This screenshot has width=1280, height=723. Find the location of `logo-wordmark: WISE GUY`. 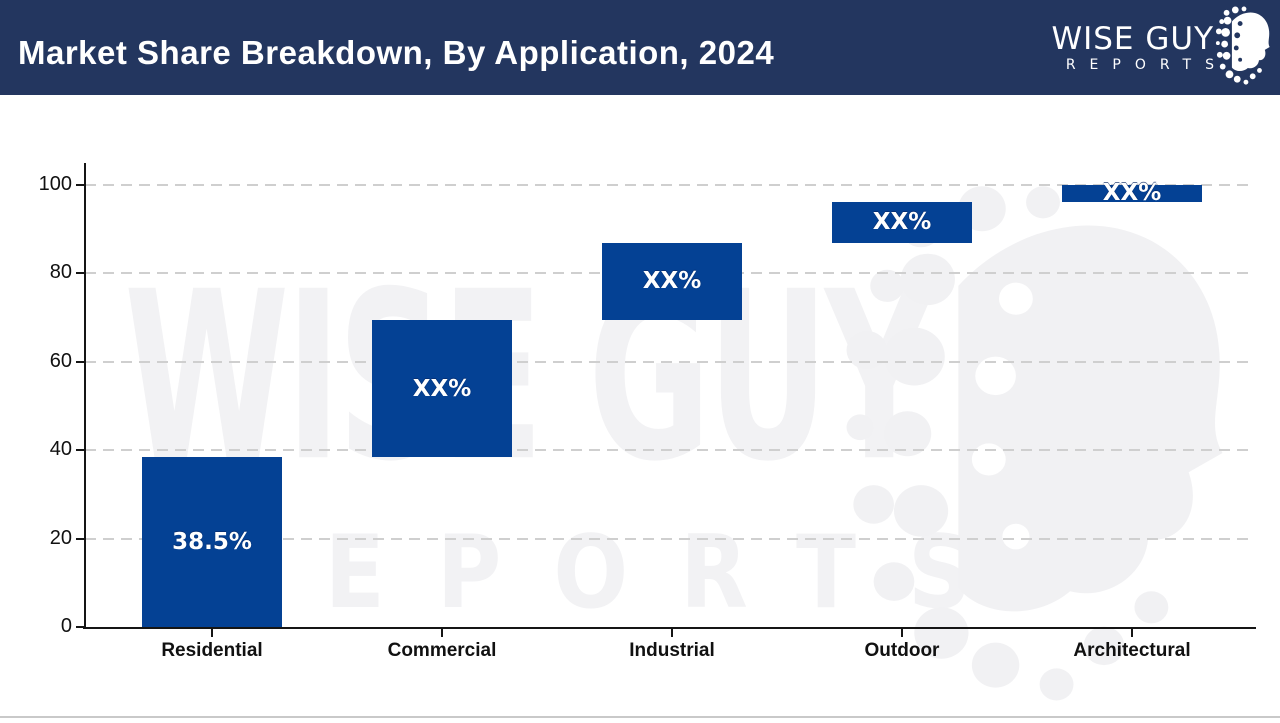

logo-wordmark: WISE GUY is located at coordinates (1132, 39).